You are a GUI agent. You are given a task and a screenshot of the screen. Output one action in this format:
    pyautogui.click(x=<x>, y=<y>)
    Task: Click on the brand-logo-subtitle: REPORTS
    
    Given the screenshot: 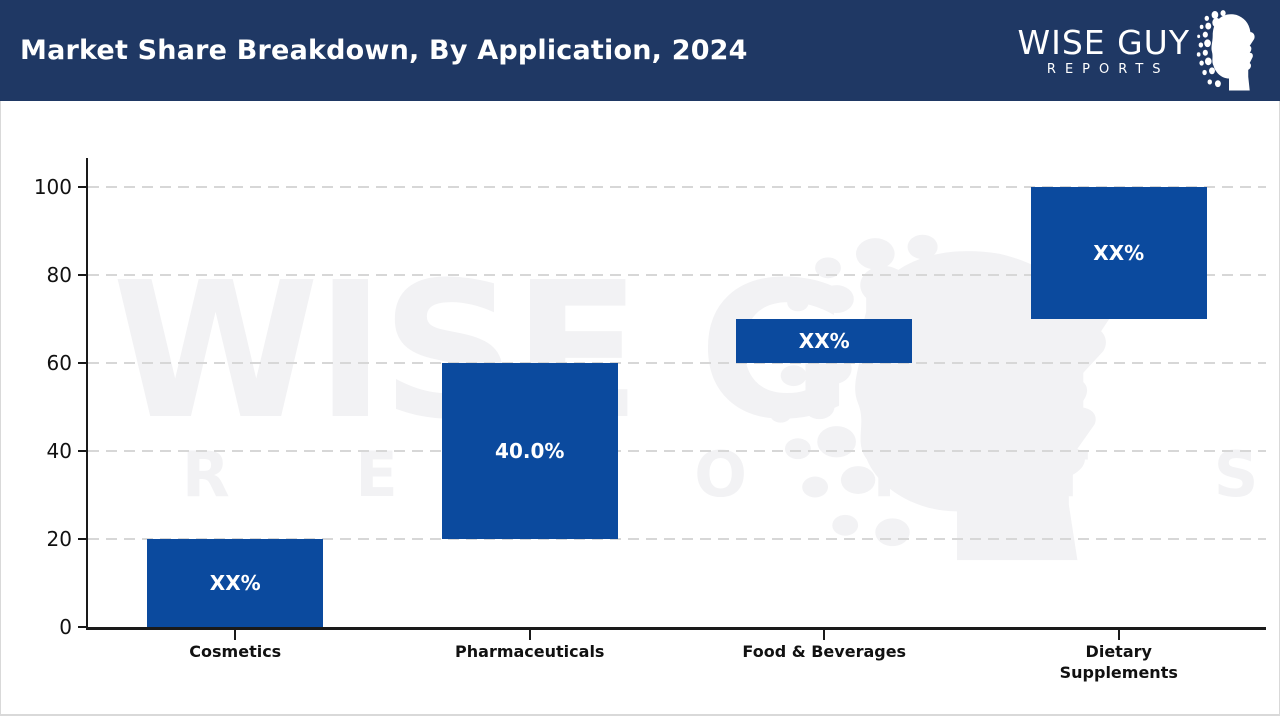 What is the action you would take?
    pyautogui.click(x=1108, y=69)
    